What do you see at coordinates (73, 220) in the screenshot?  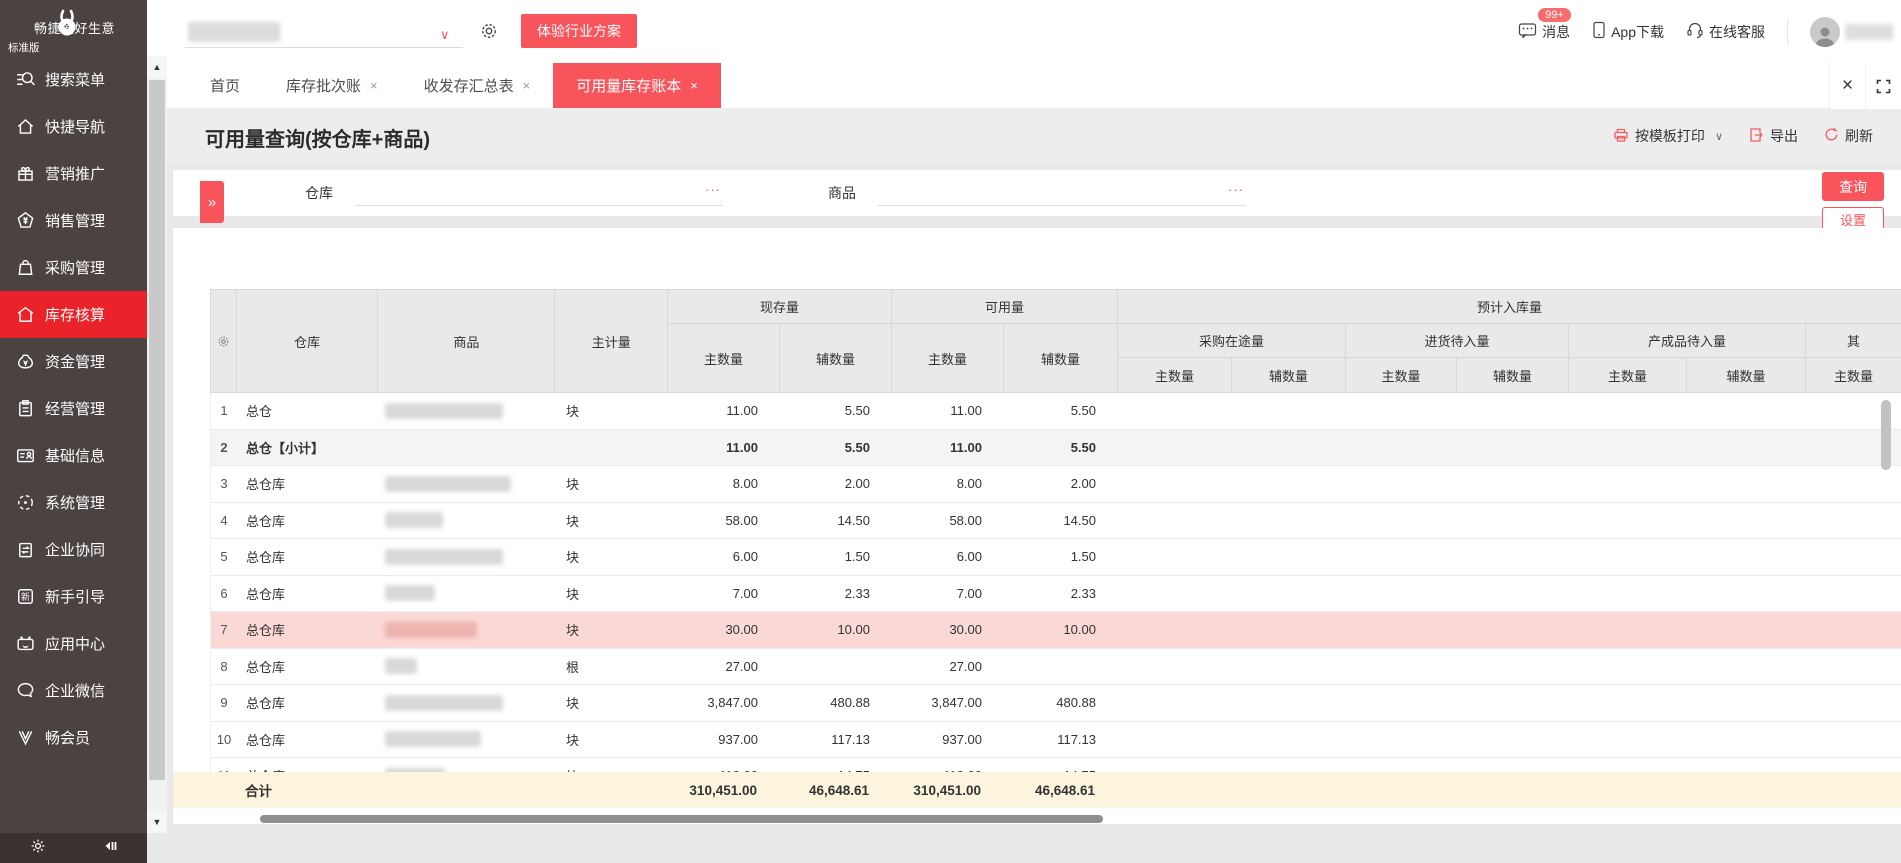 I see `sidebar-item-销售管理: 销售管理` at bounding box center [73, 220].